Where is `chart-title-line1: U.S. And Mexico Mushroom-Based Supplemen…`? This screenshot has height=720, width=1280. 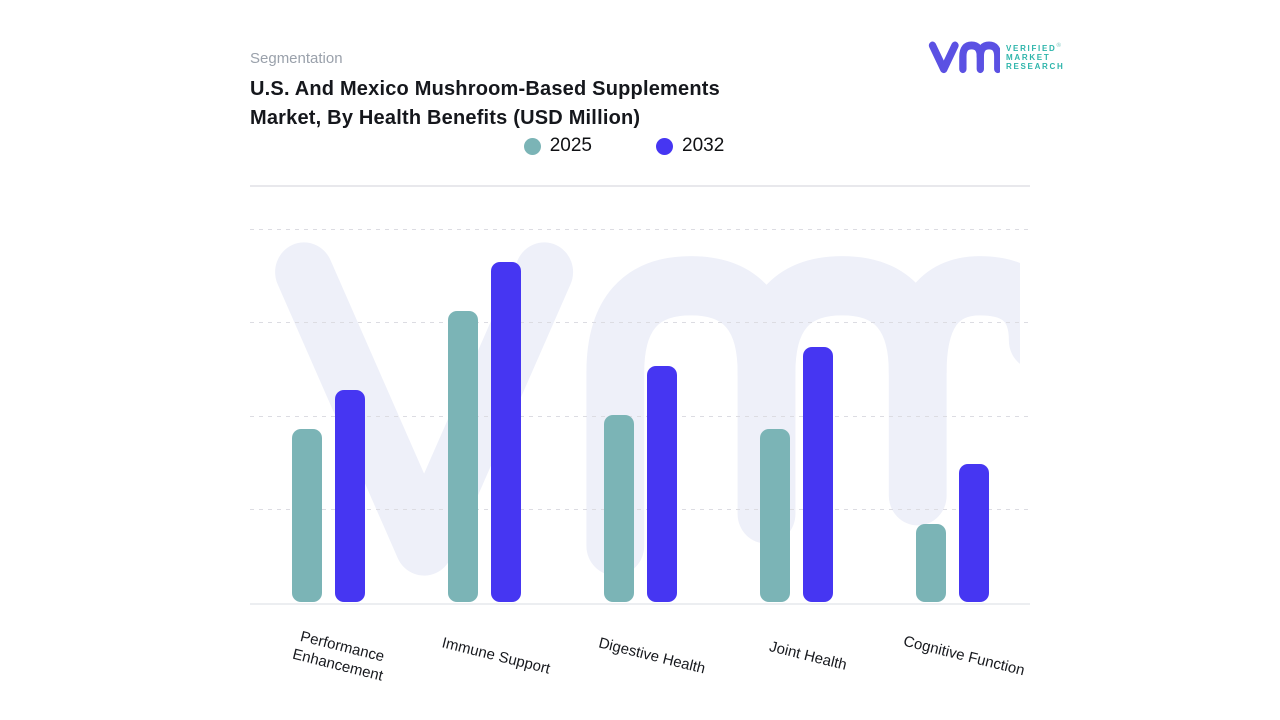
chart-title-line1: U.S. And Mexico Mushroom-Based Supplemen… is located at coordinates (485, 89).